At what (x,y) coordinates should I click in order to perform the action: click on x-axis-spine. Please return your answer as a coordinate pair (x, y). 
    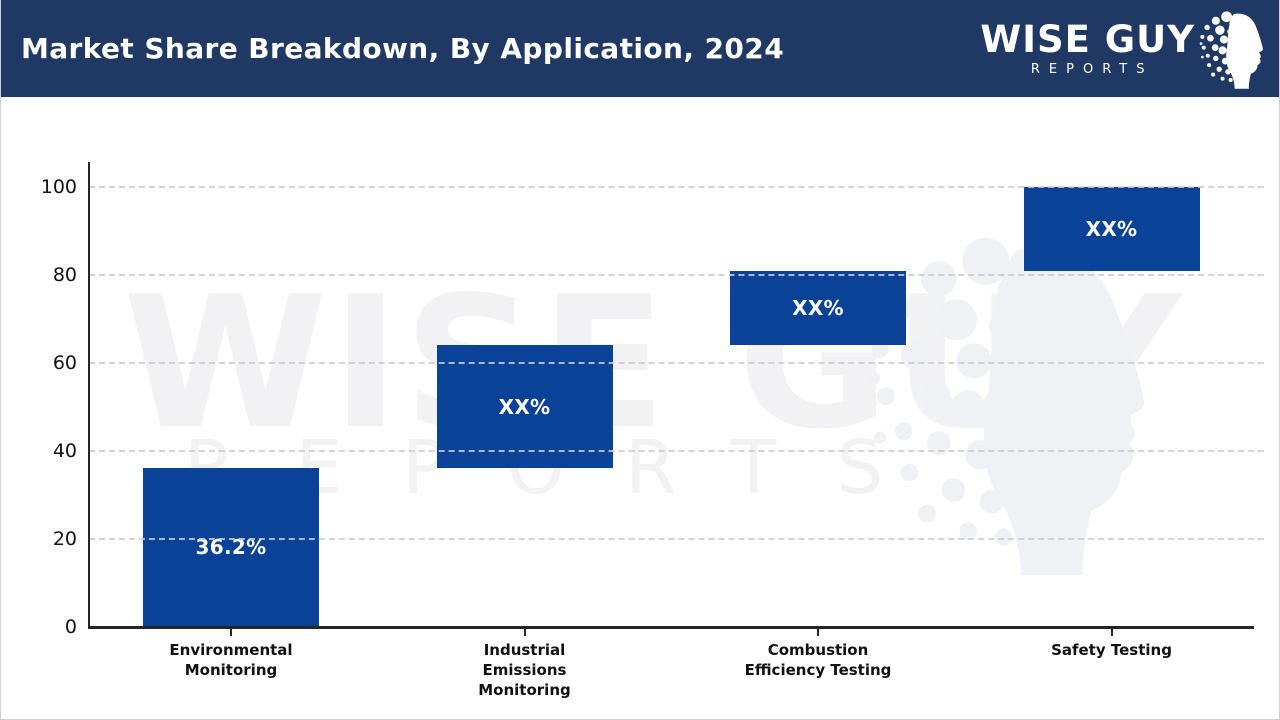
    Looking at the image, I should click on (671, 627).